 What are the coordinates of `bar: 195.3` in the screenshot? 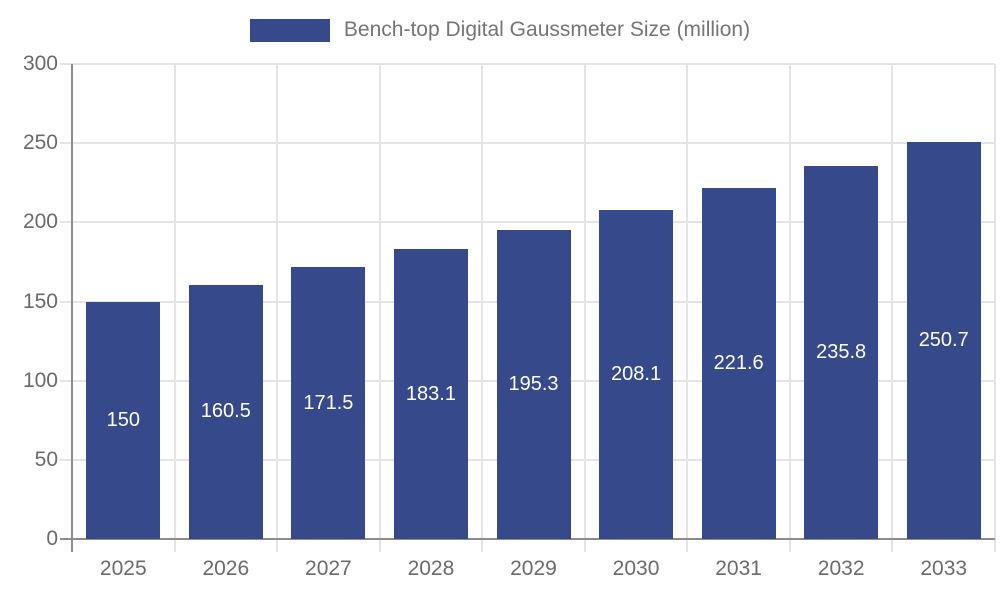 It's located at (533, 384).